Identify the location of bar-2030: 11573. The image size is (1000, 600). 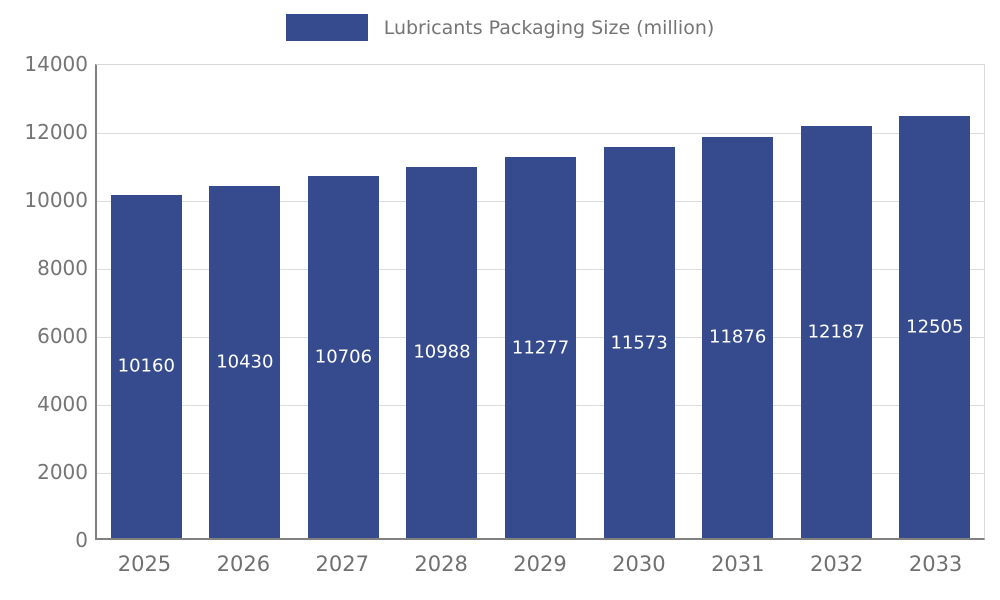
(639, 342).